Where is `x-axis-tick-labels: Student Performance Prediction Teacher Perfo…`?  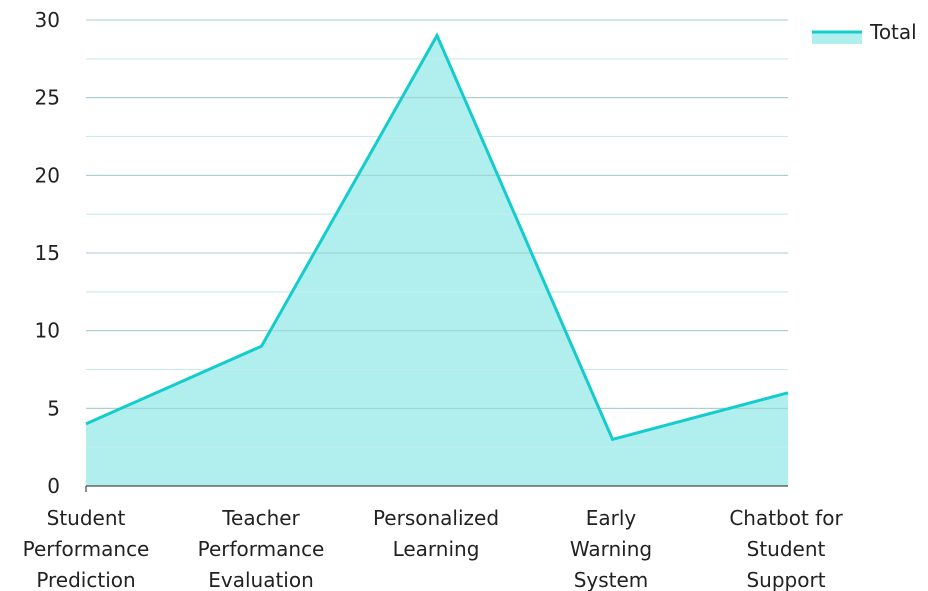
x-axis-tick-labels: Student Performance Prediction Teacher Perfo… is located at coordinates (433, 548).